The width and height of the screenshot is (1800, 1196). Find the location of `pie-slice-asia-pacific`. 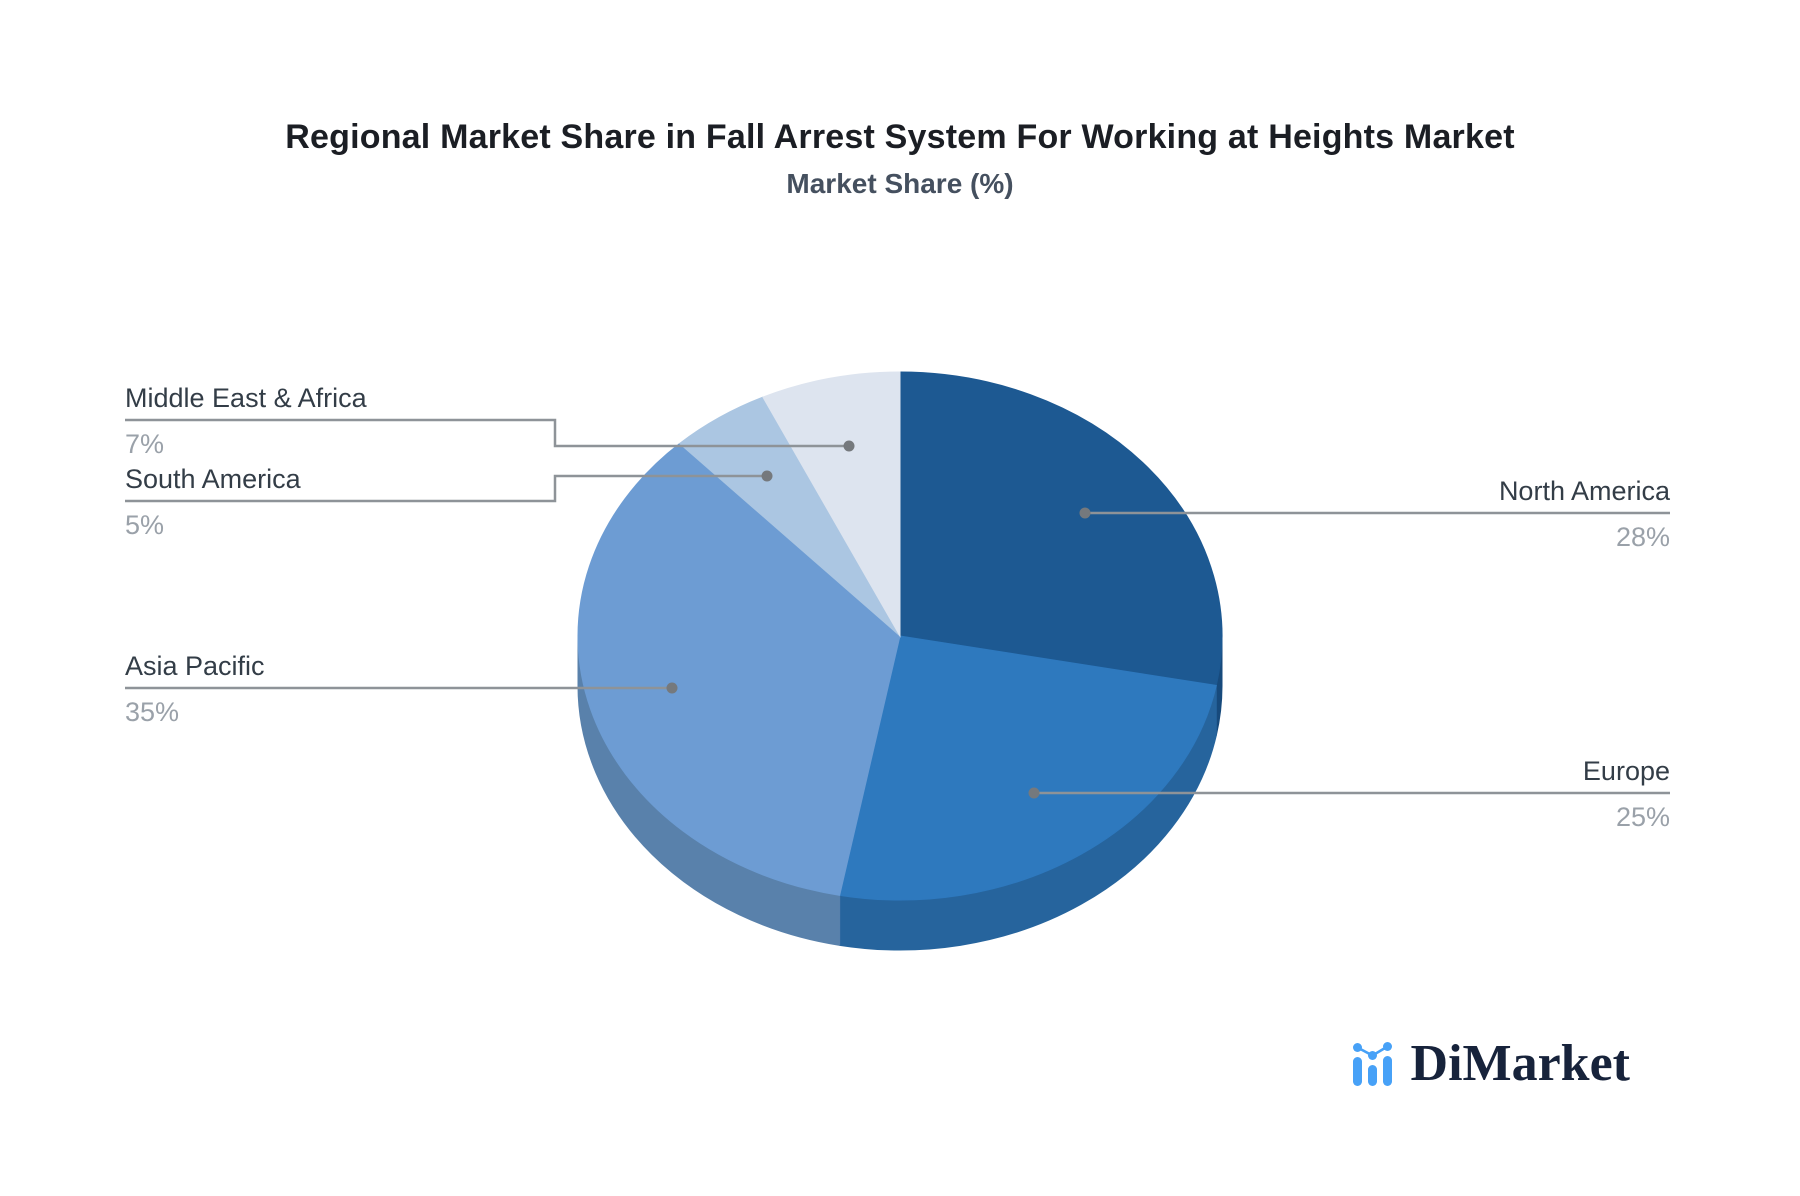

pie-slice-asia-pacific is located at coordinates (739, 669).